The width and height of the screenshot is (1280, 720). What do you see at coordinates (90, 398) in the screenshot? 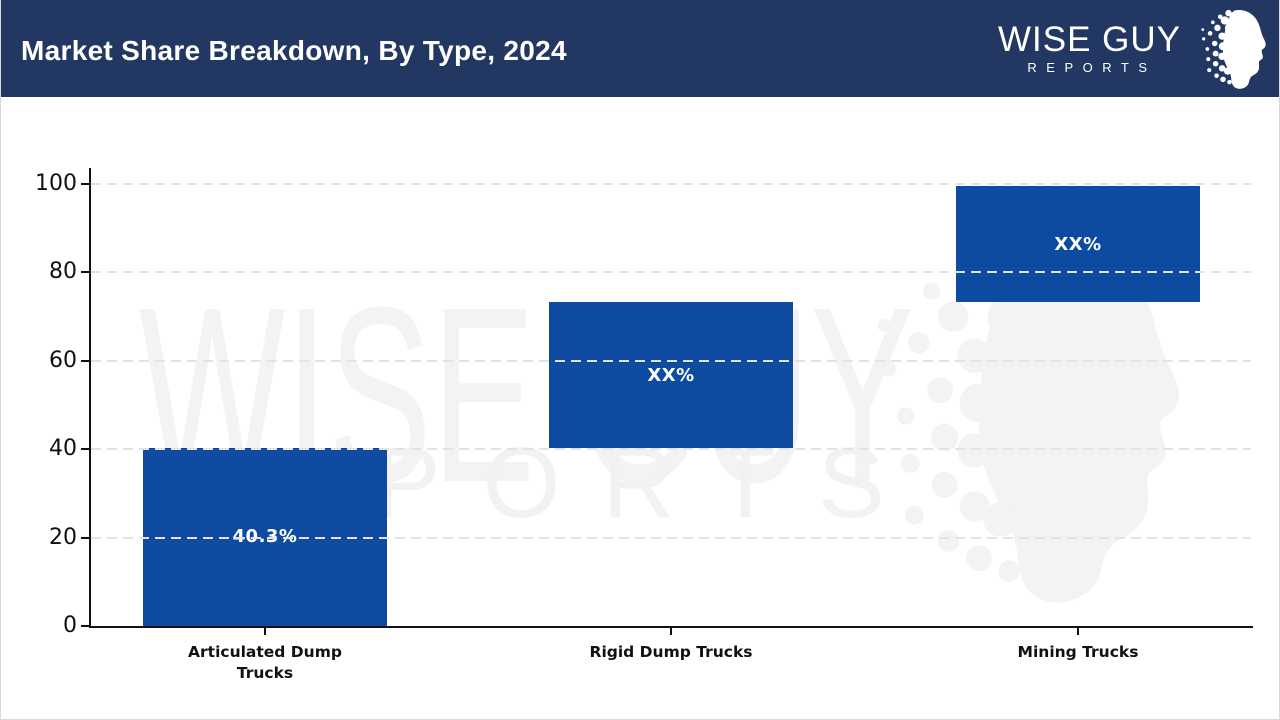
I see `y-axis` at bounding box center [90, 398].